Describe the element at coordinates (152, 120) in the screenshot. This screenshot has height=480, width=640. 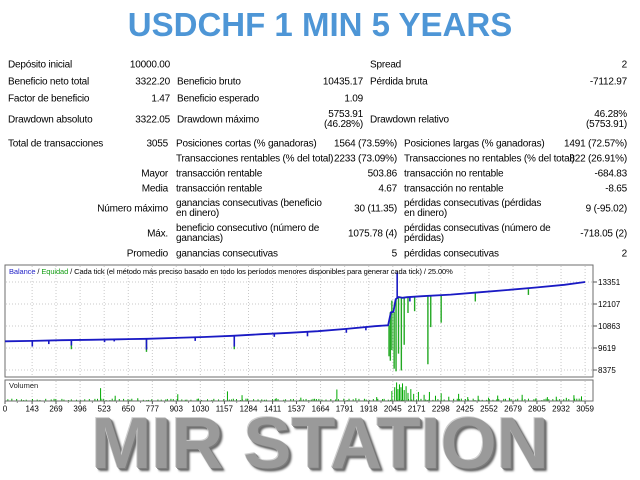
I see `stat-value: 3322.05` at that location.